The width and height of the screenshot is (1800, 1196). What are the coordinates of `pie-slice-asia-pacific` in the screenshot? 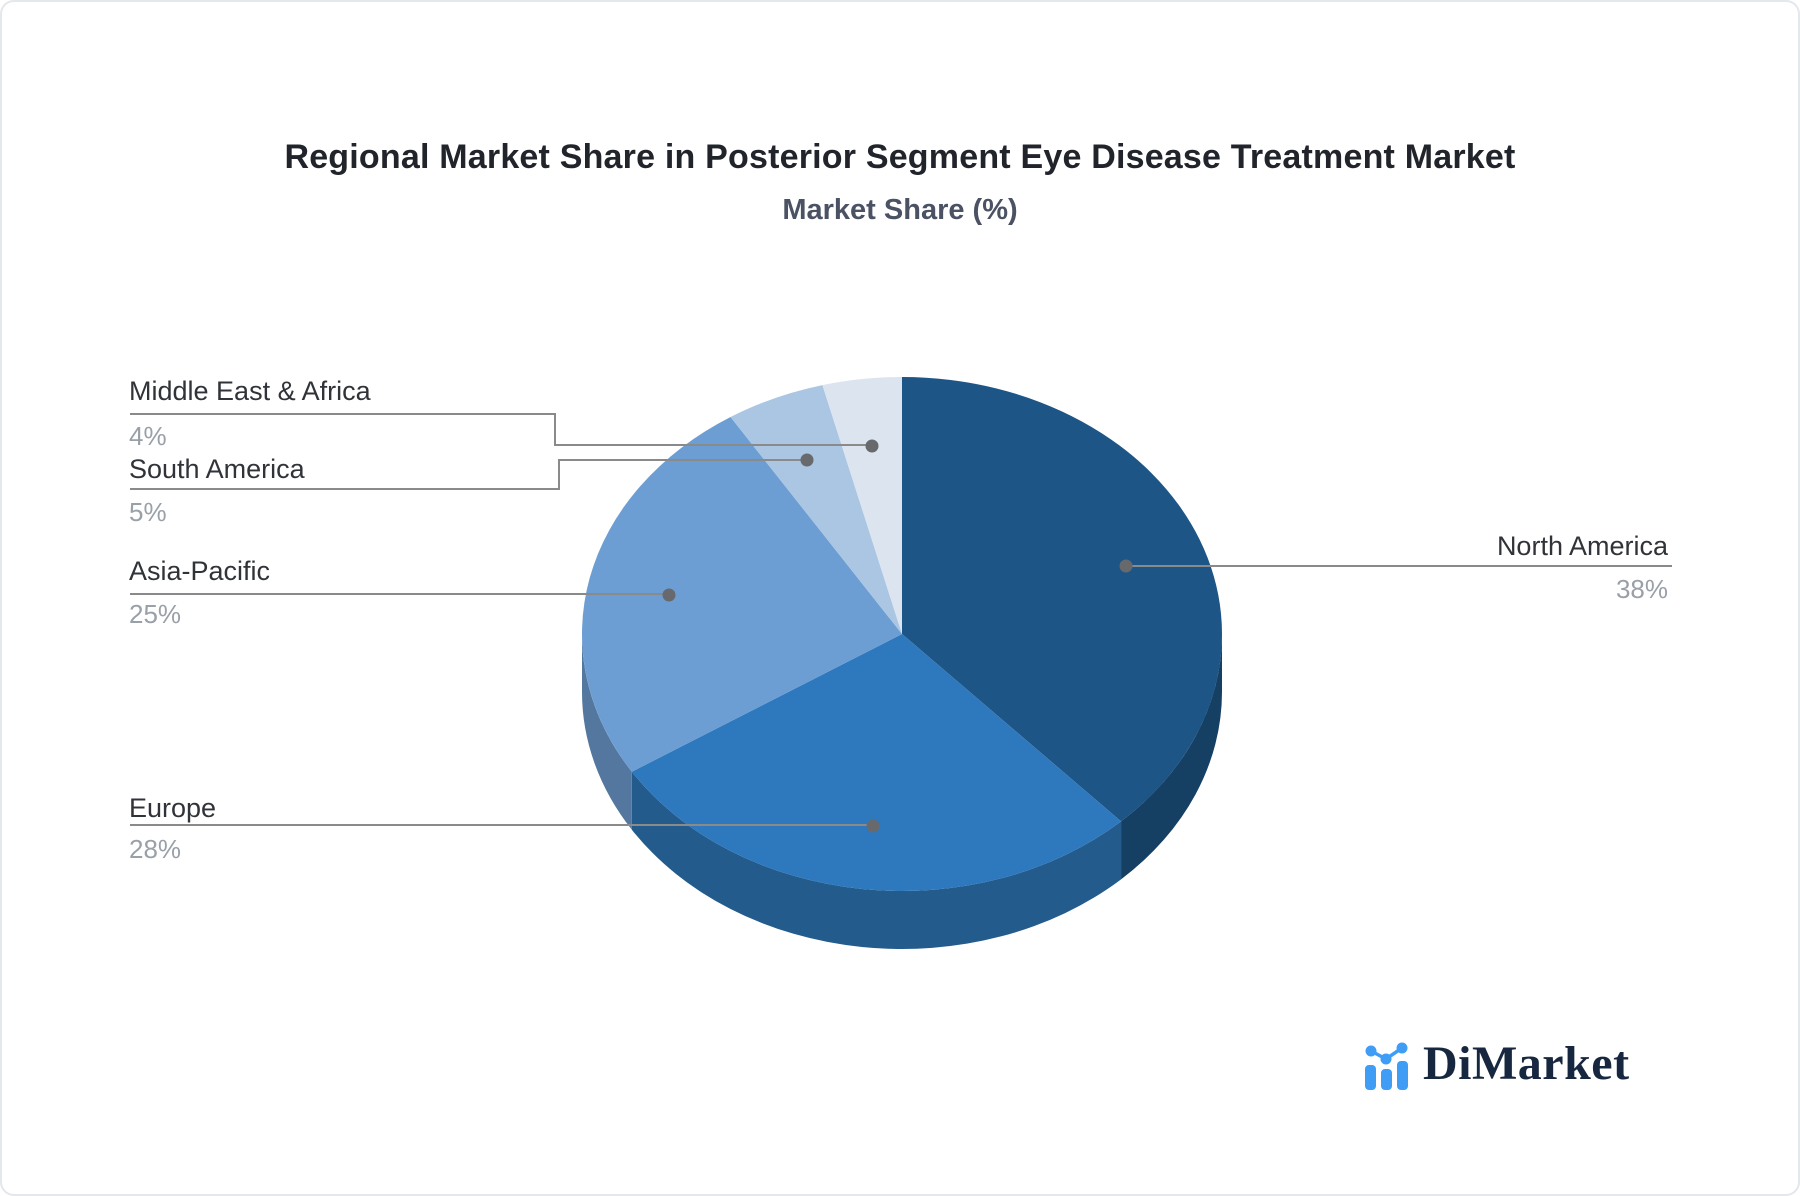 It's located at (742, 594).